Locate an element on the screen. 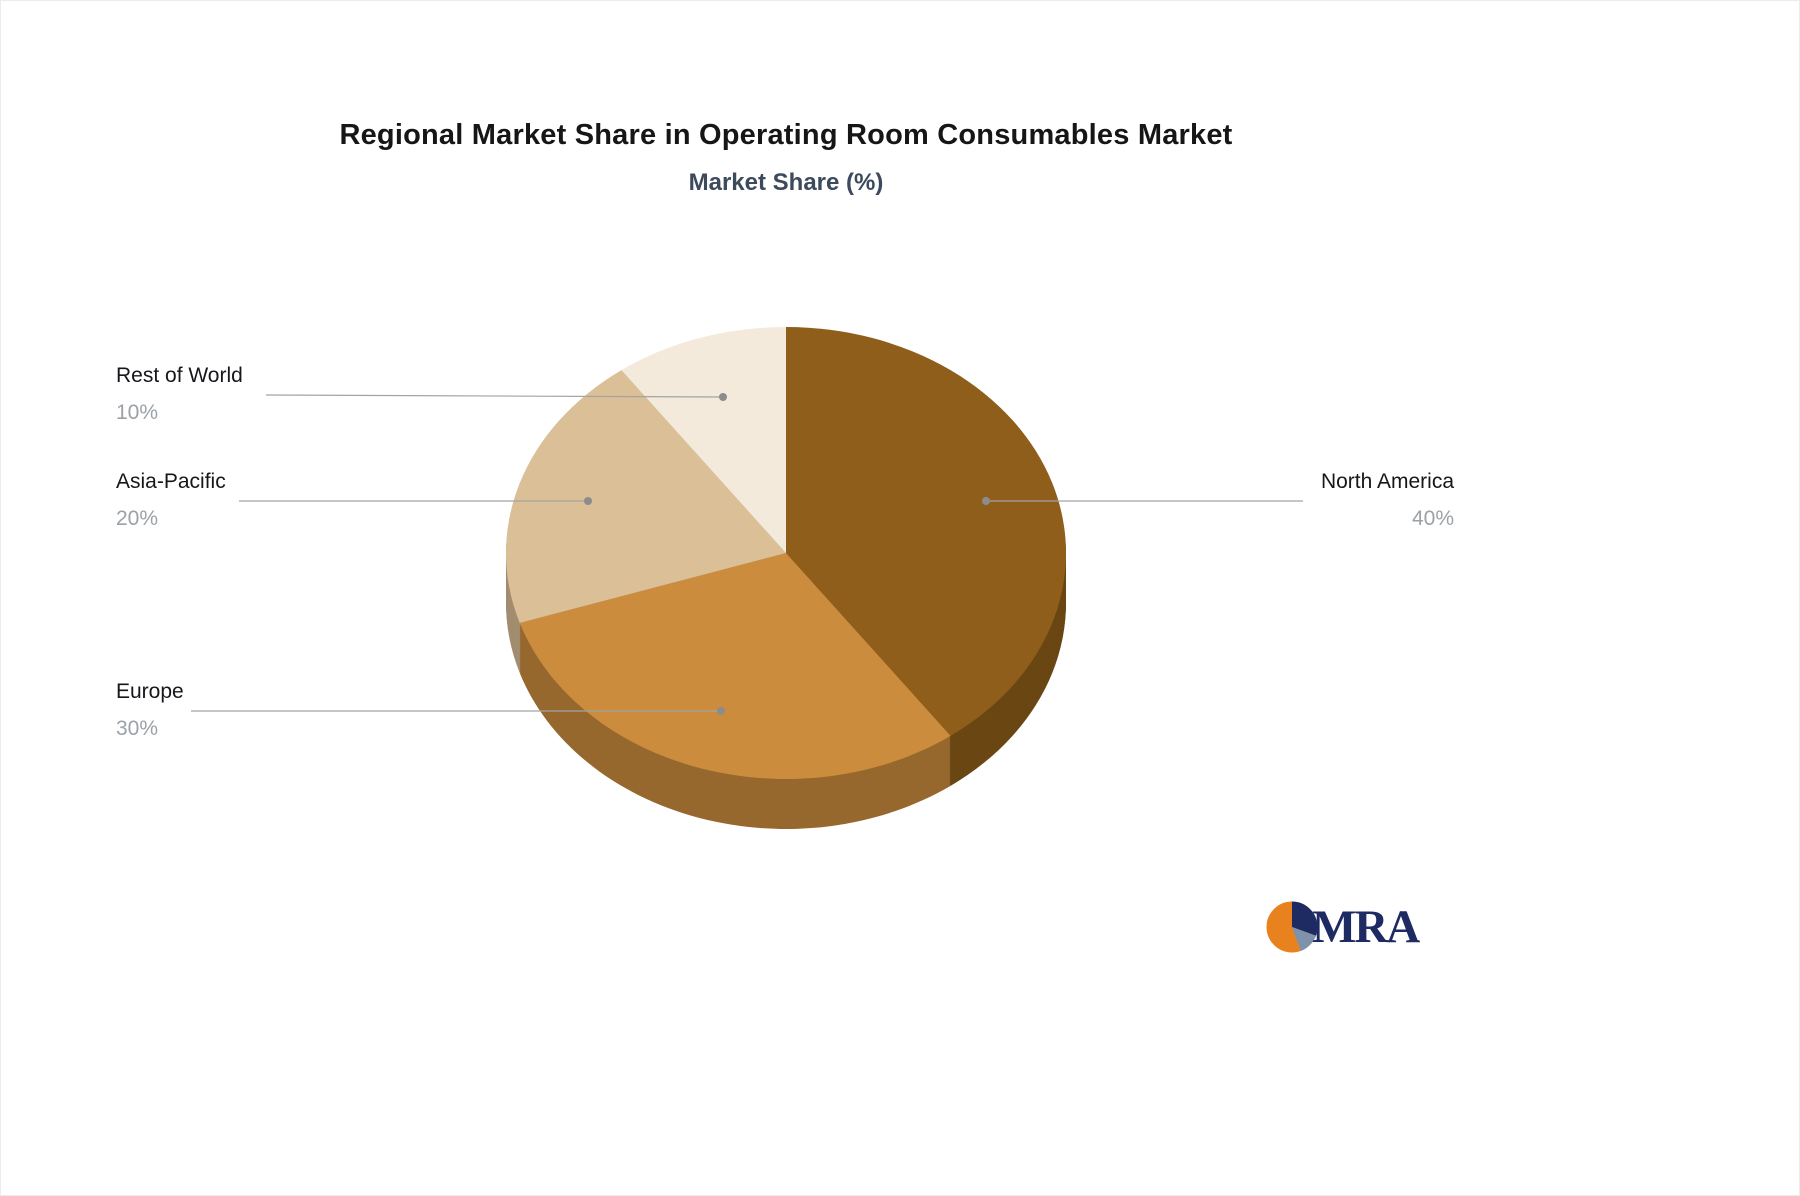 This screenshot has height=1196, width=1800. pie-slice-asia-pacific is located at coordinates (645, 496).